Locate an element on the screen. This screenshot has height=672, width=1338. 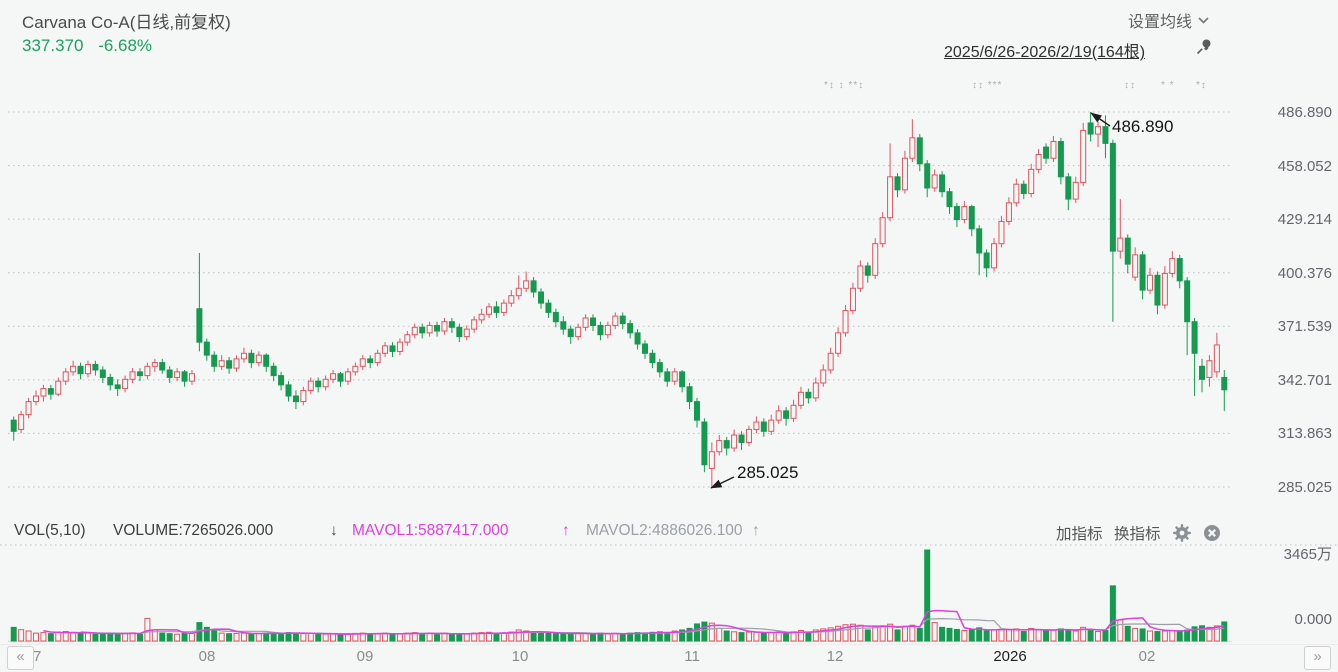
vol-indicator-name: VOL(5,10) is located at coordinates (50, 530).